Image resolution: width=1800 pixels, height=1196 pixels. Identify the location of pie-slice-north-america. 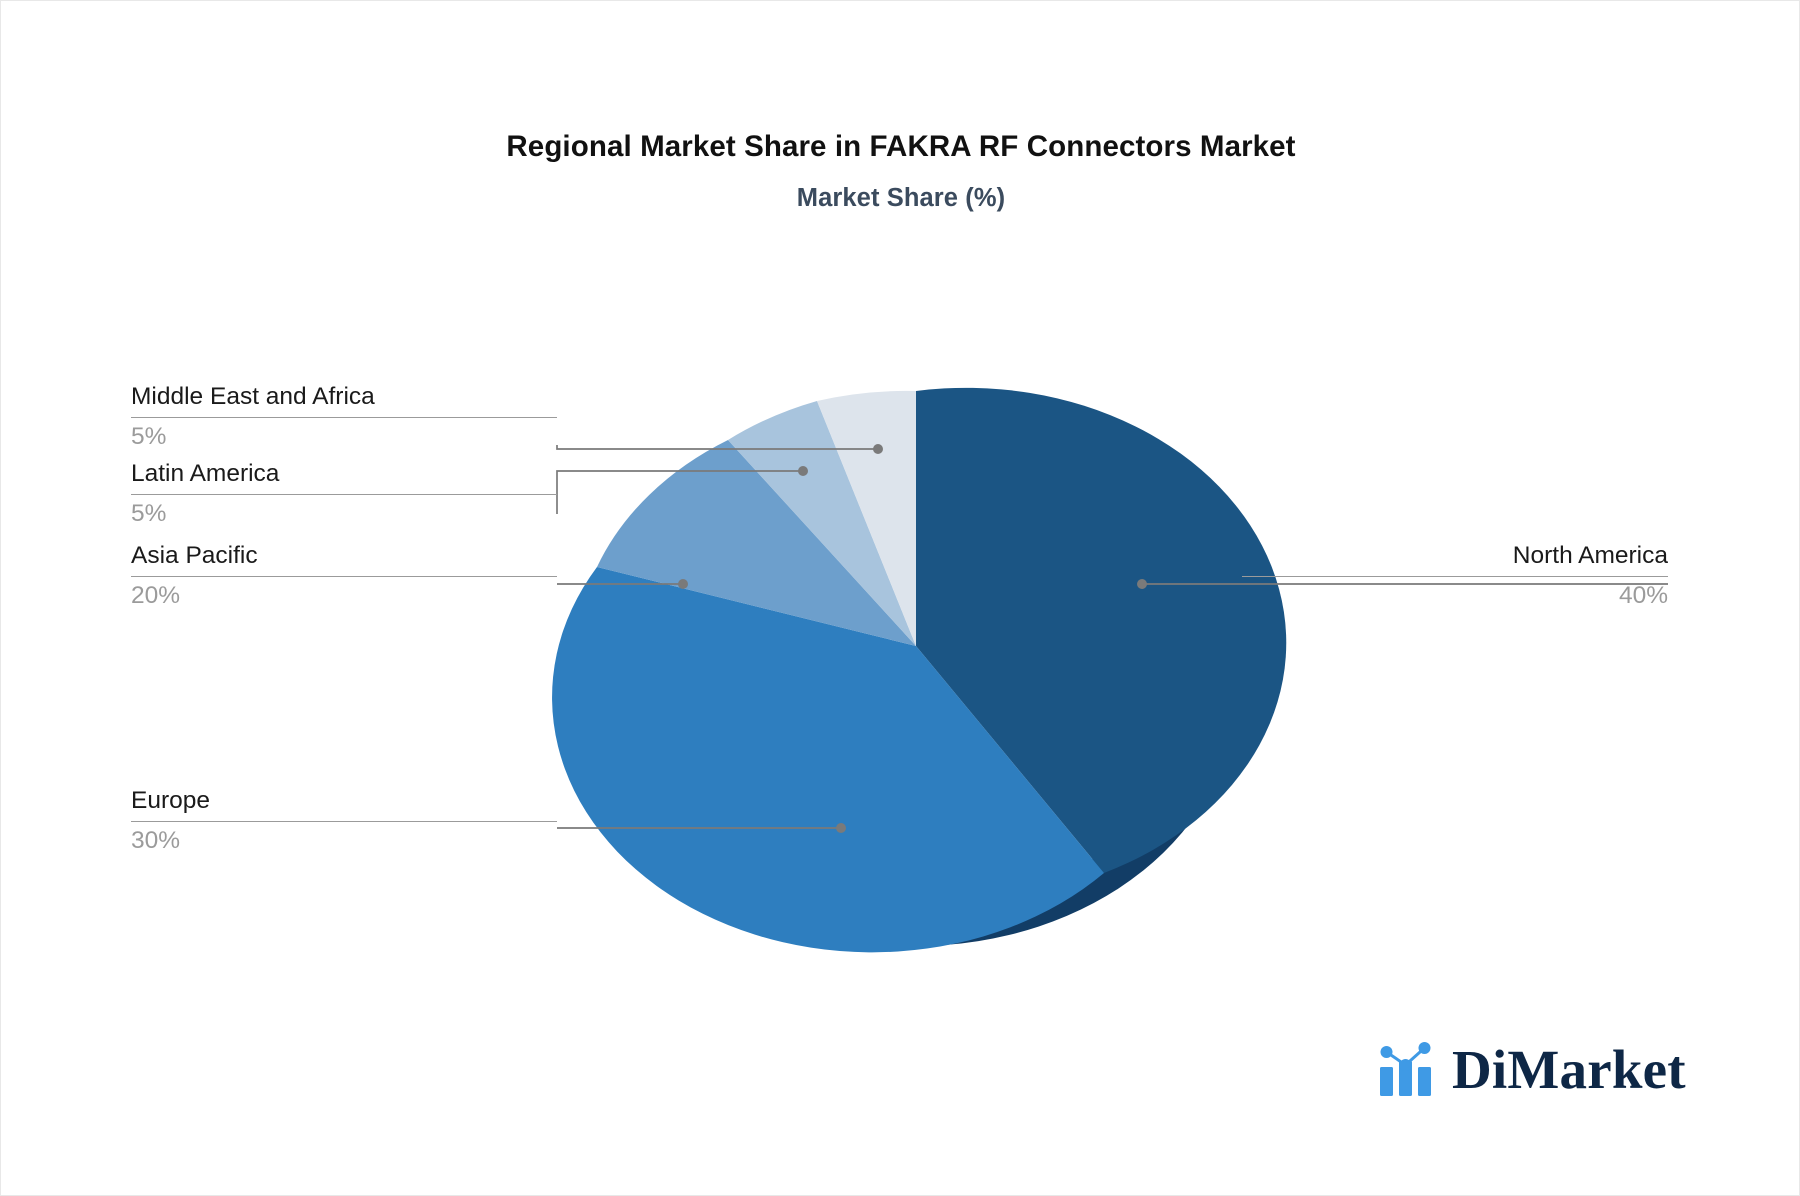
(1101, 630).